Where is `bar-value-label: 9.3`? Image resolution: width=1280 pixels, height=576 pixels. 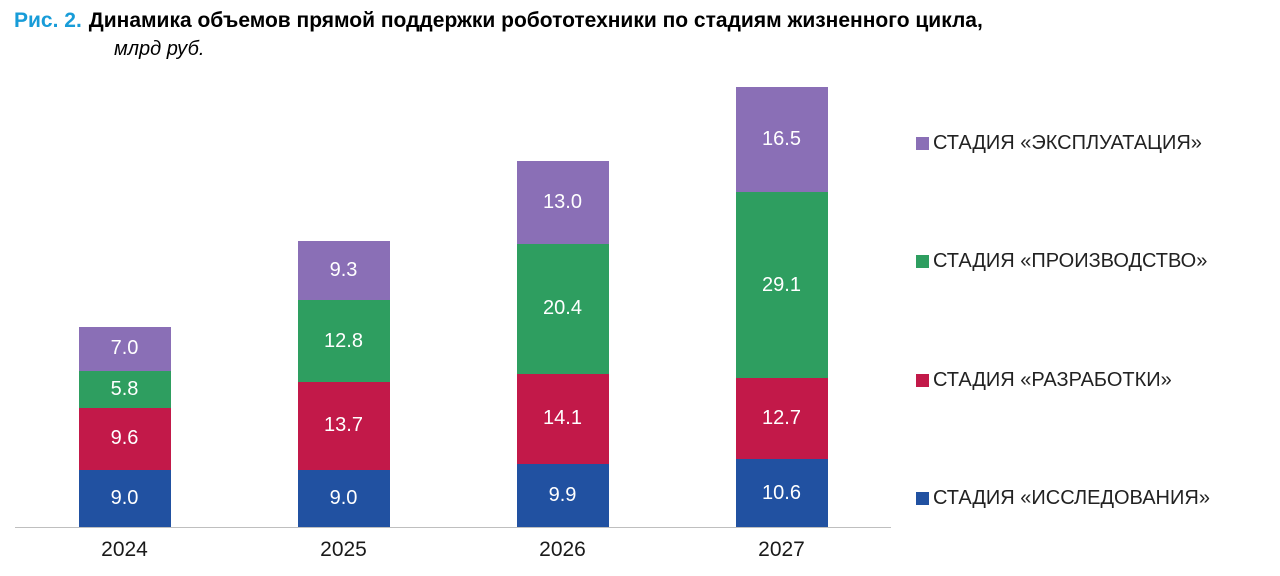
bar-value-label: 9.3 is located at coordinates (343, 270).